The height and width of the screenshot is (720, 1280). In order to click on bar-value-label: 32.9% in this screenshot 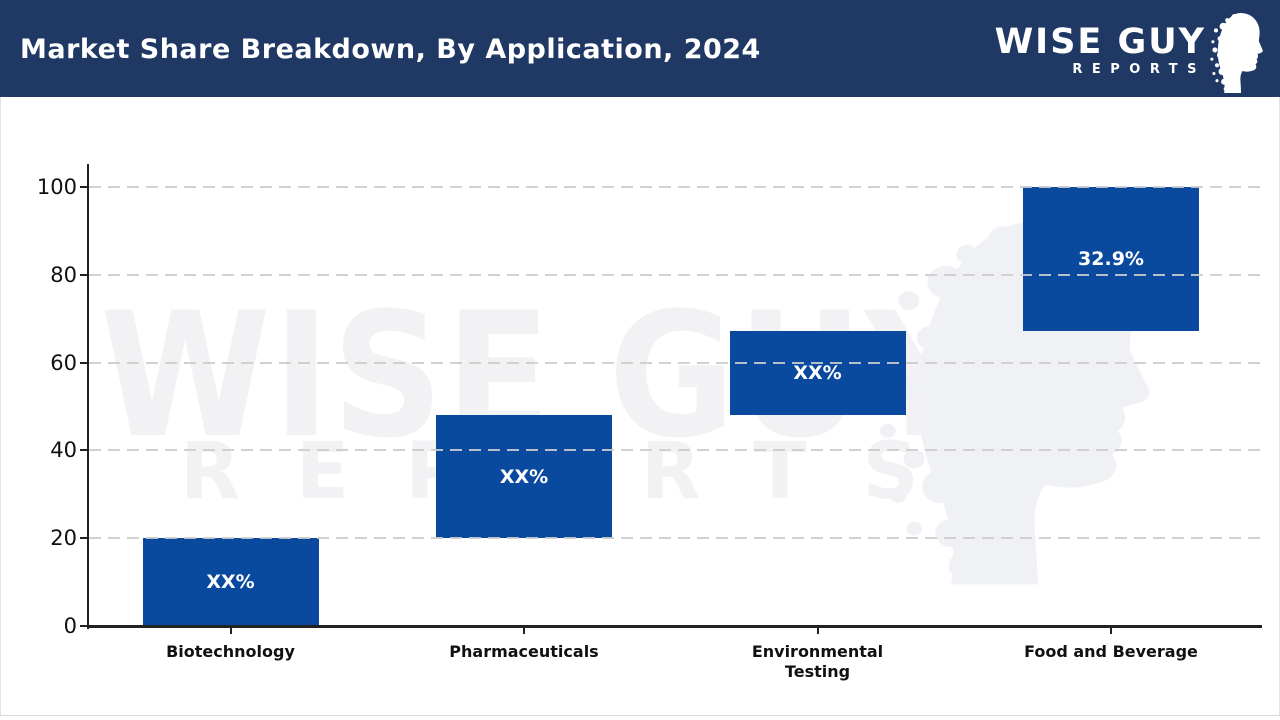, I will do `click(1111, 259)`.